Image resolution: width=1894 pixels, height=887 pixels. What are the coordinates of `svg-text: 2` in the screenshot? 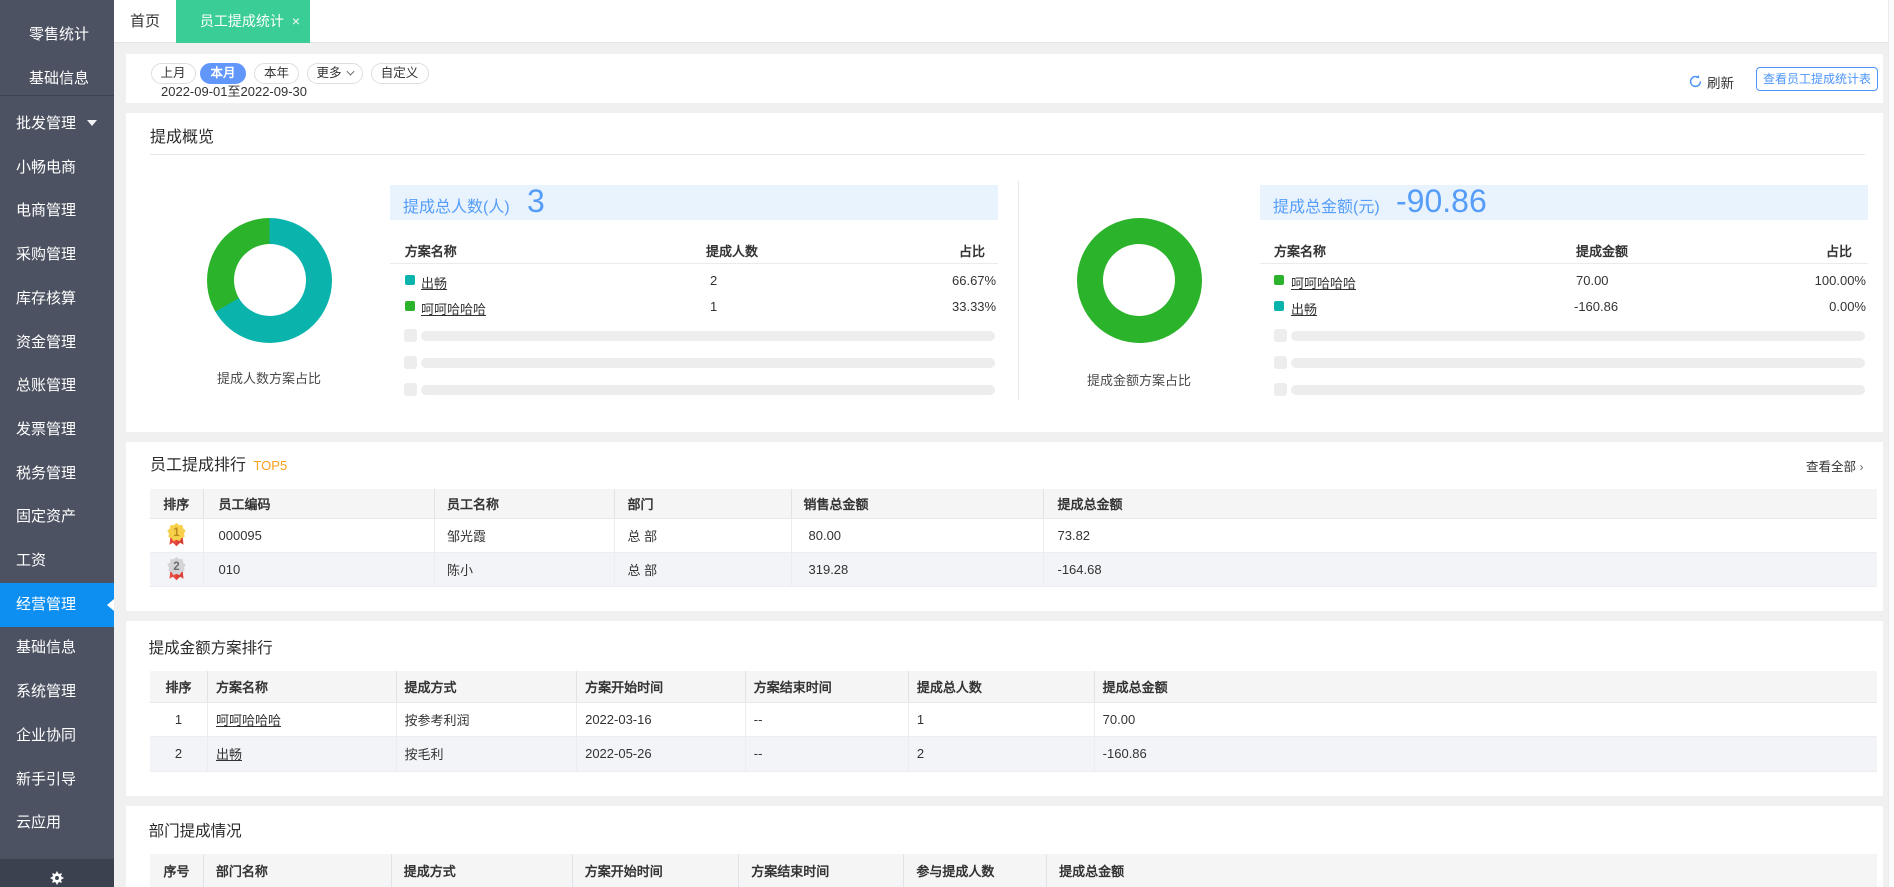 It's located at (176, 567).